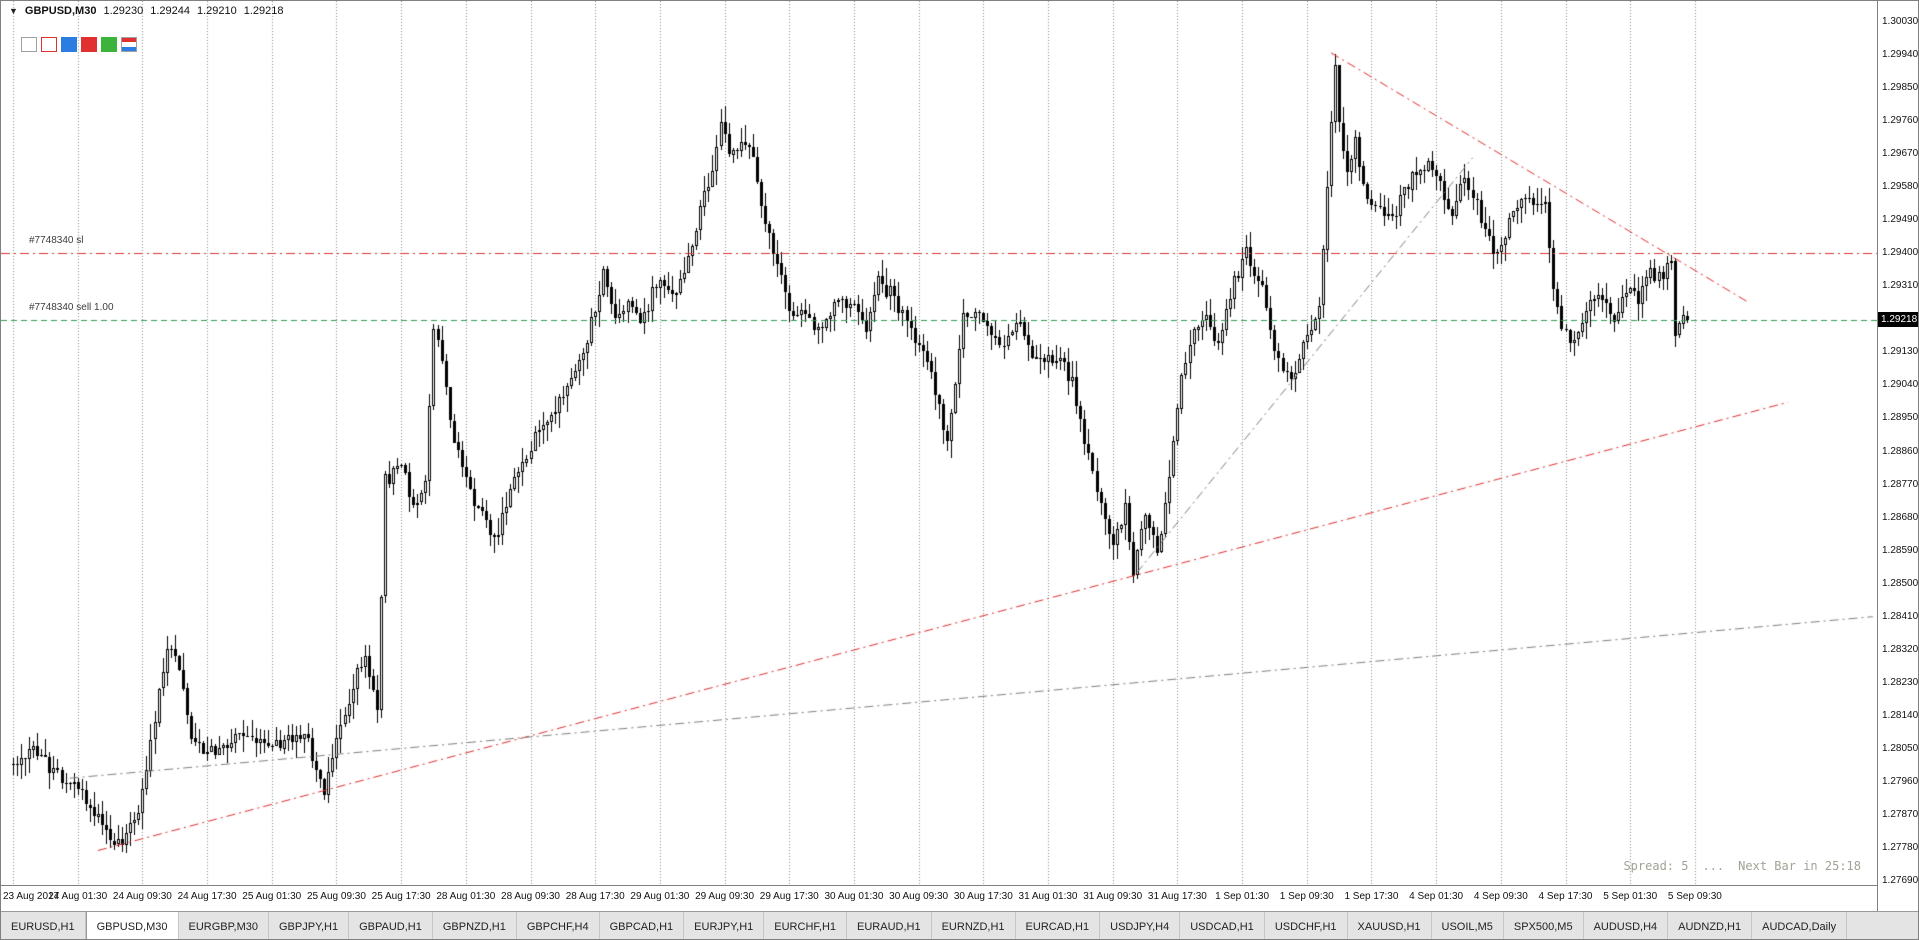 Image resolution: width=1919 pixels, height=940 pixels. What do you see at coordinates (1900, 880) in the screenshot?
I see `price-tick-label: 1.27690` at bounding box center [1900, 880].